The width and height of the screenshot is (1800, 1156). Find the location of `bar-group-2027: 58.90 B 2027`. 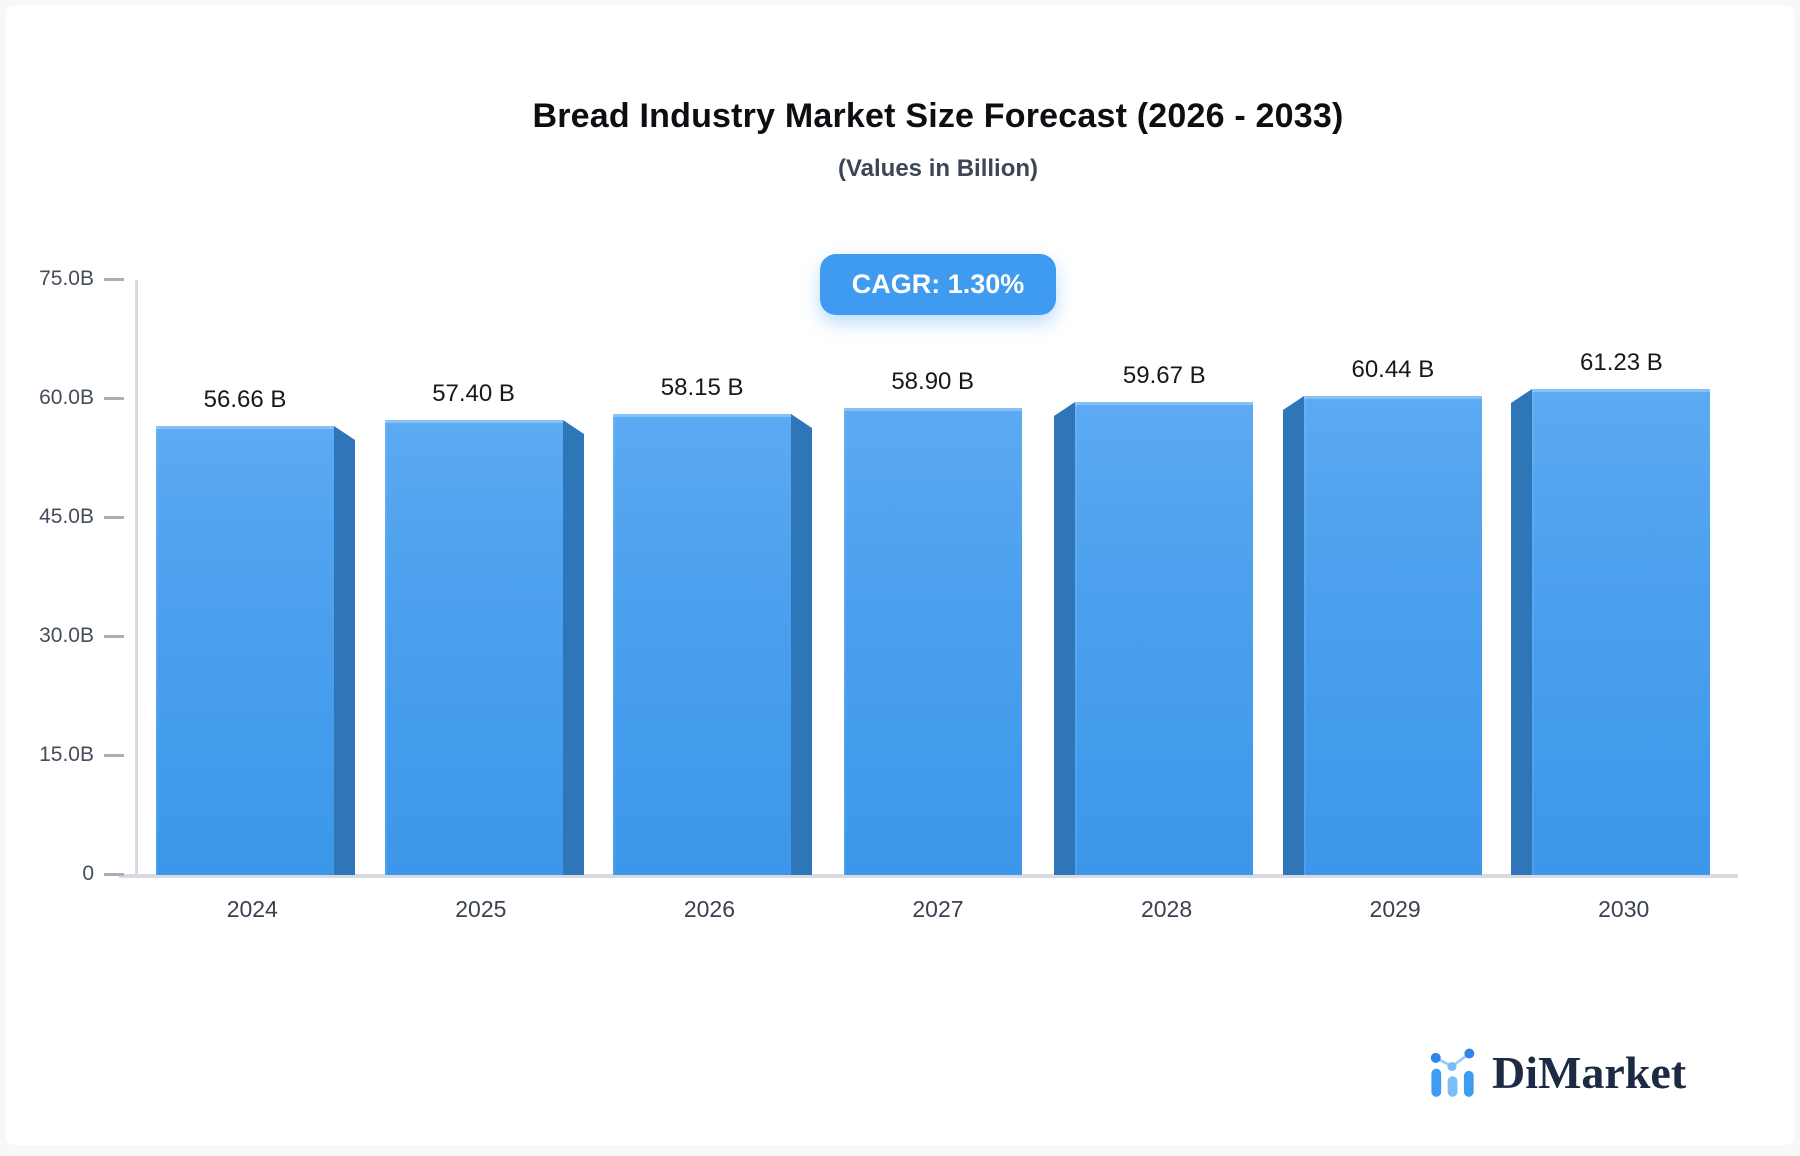

bar-group-2027: 58.90 B 2027 is located at coordinates (938, 601).